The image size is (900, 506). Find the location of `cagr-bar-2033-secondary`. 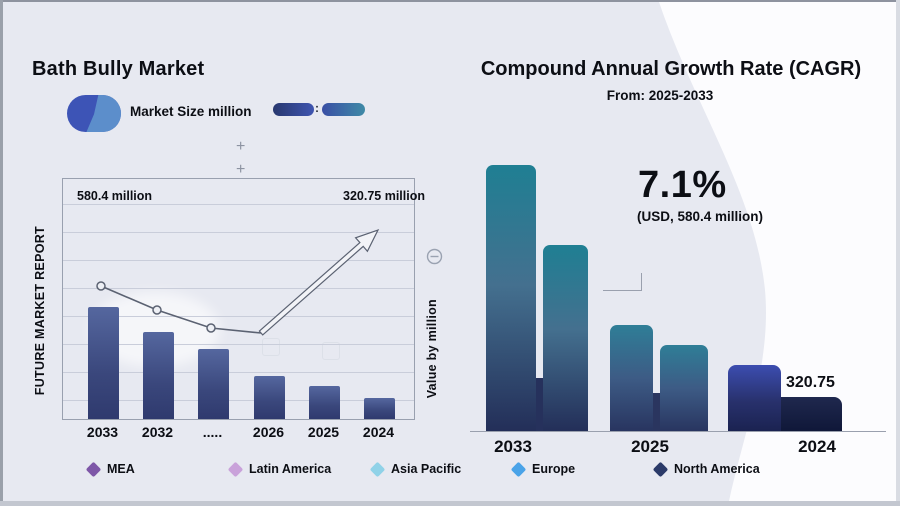

cagr-bar-2033-secondary is located at coordinates (565, 338).